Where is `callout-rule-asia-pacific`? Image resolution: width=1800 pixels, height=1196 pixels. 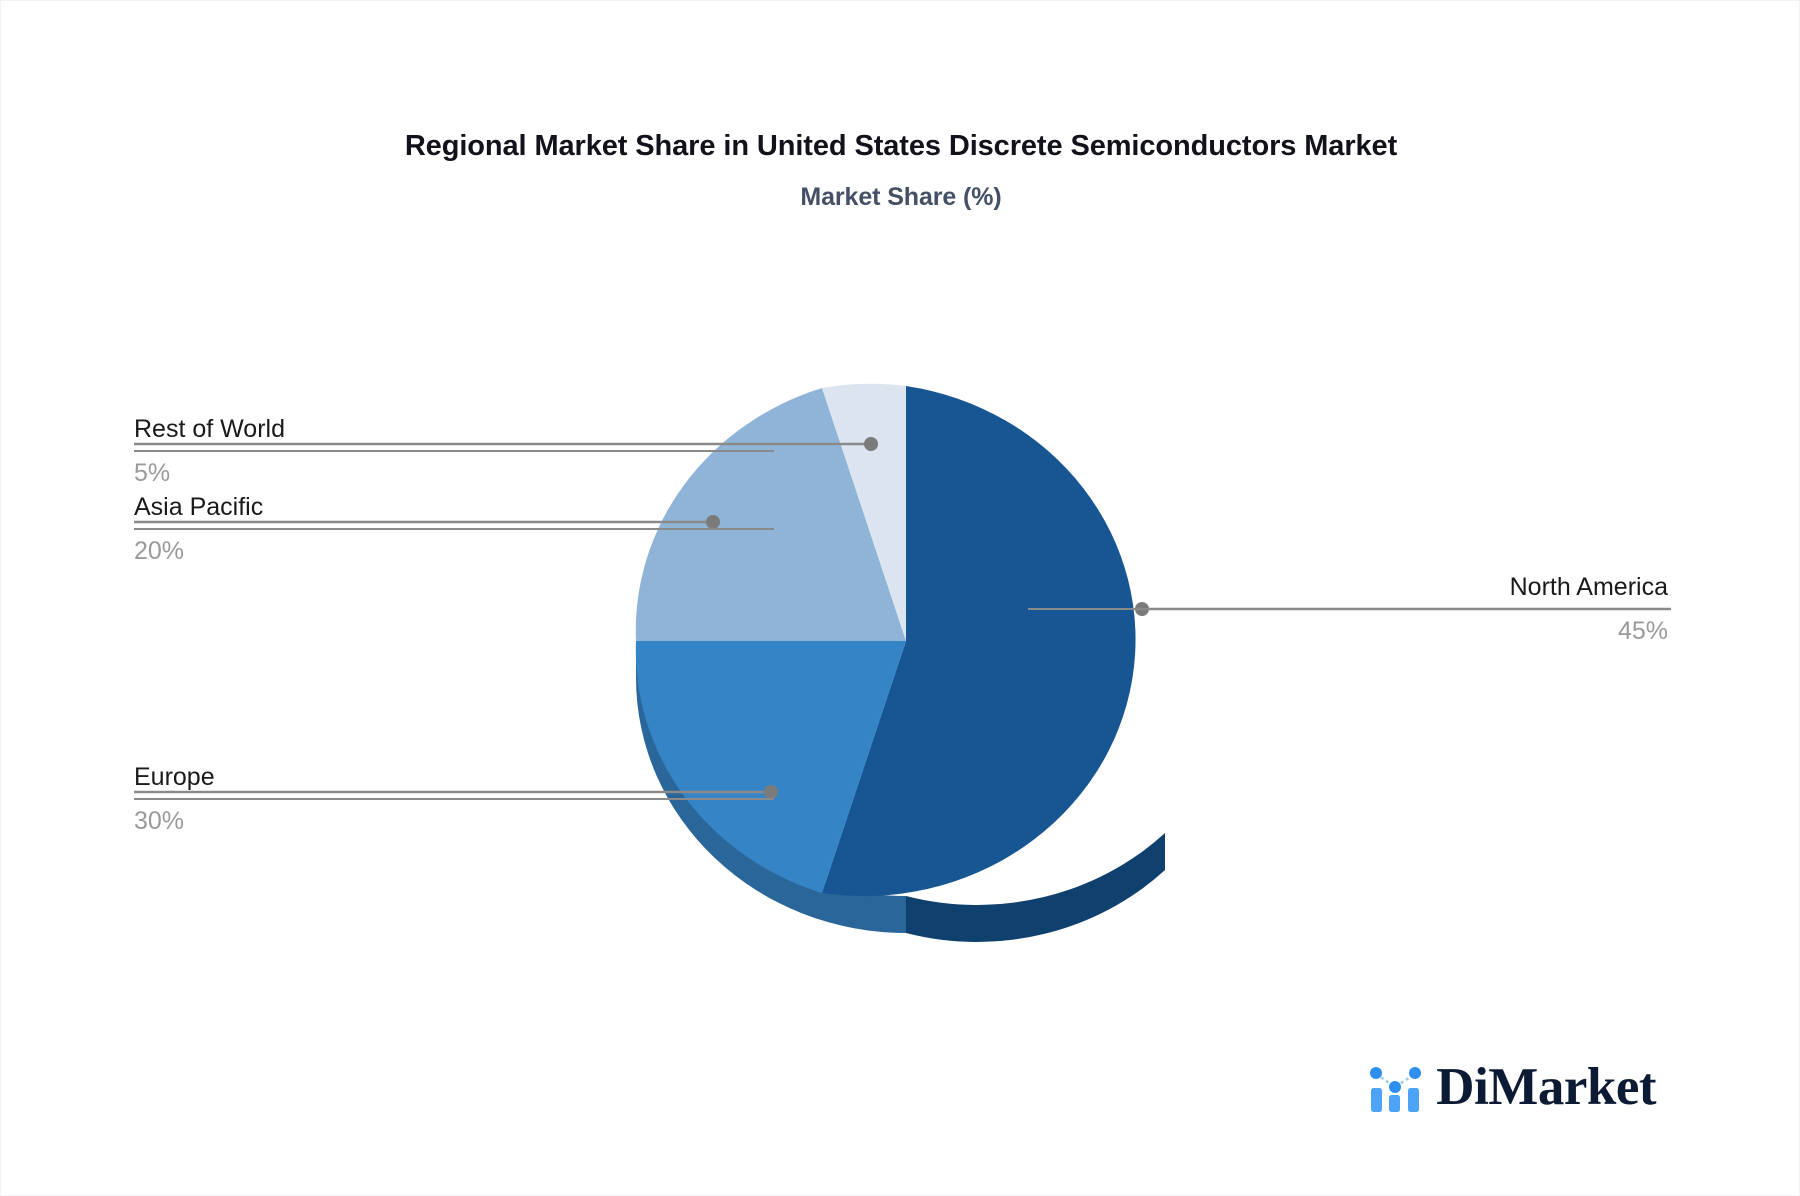
callout-rule-asia-pacific is located at coordinates (454, 528).